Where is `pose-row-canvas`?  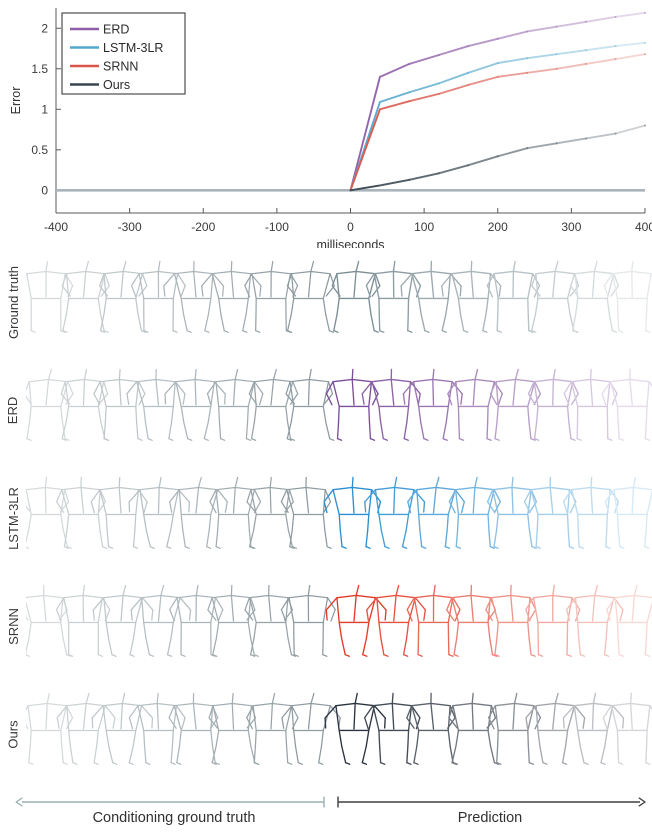
pose-row-canvas is located at coordinates (339, 728).